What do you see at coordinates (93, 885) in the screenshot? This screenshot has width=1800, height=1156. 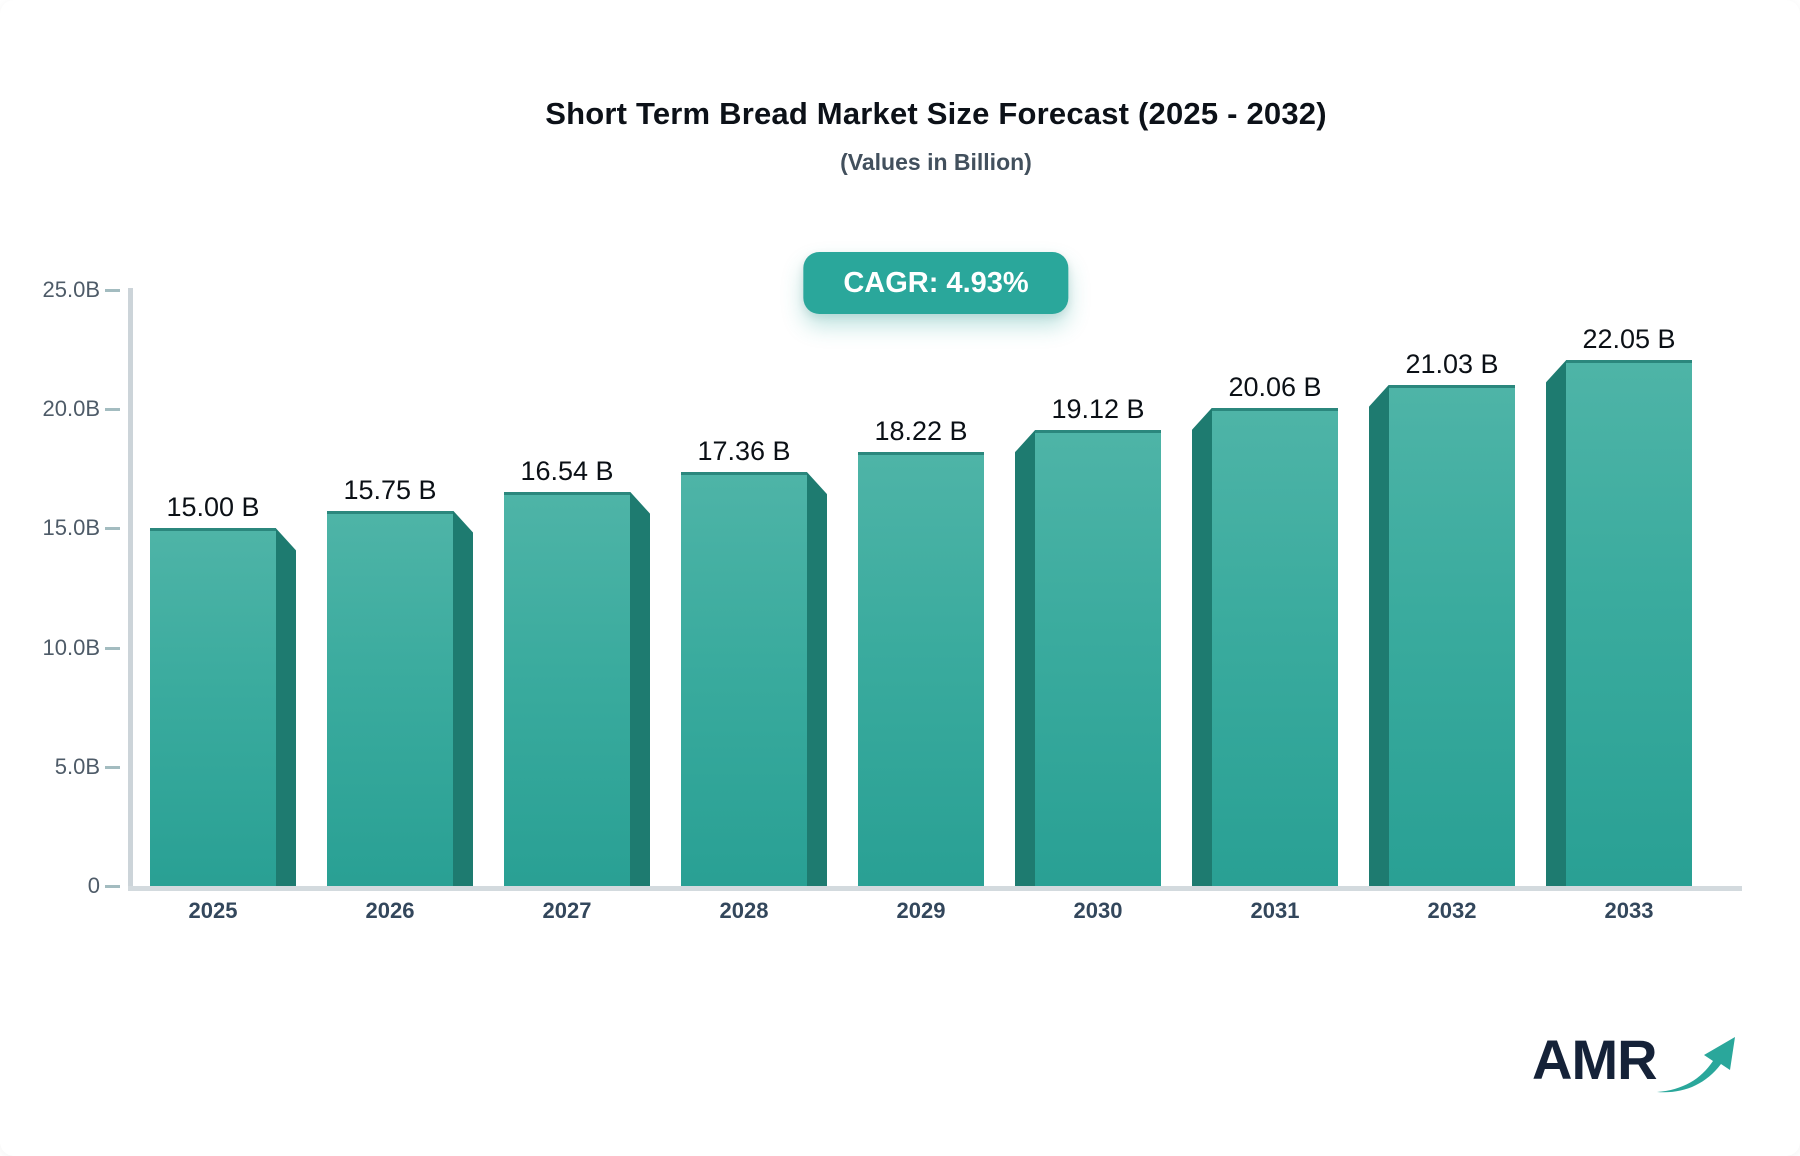 I see `y-tick-label: 0` at bounding box center [93, 885].